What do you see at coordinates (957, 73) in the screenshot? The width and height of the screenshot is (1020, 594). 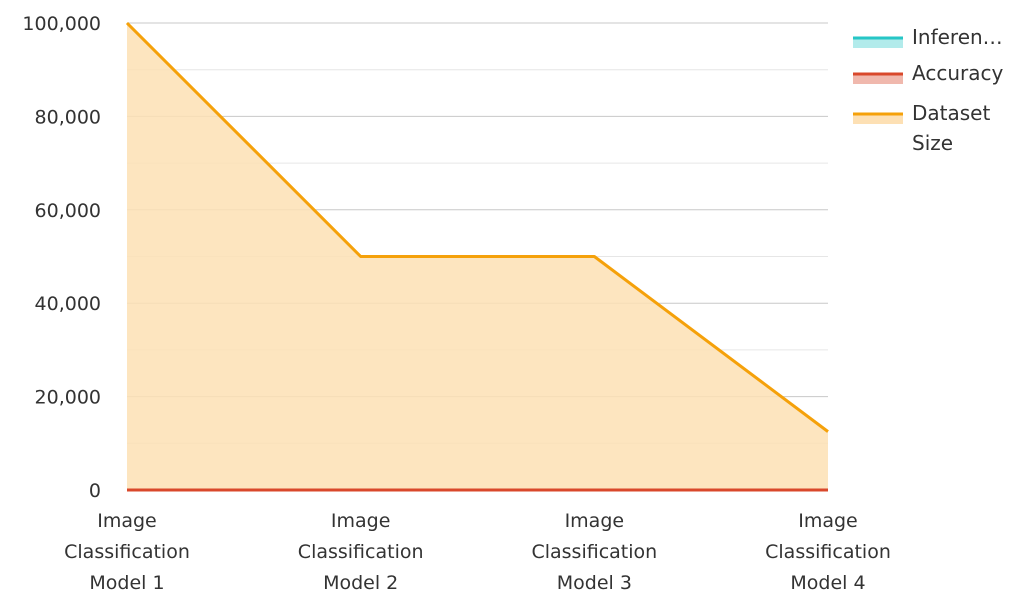 I see `legend-label: Accuracy` at bounding box center [957, 73].